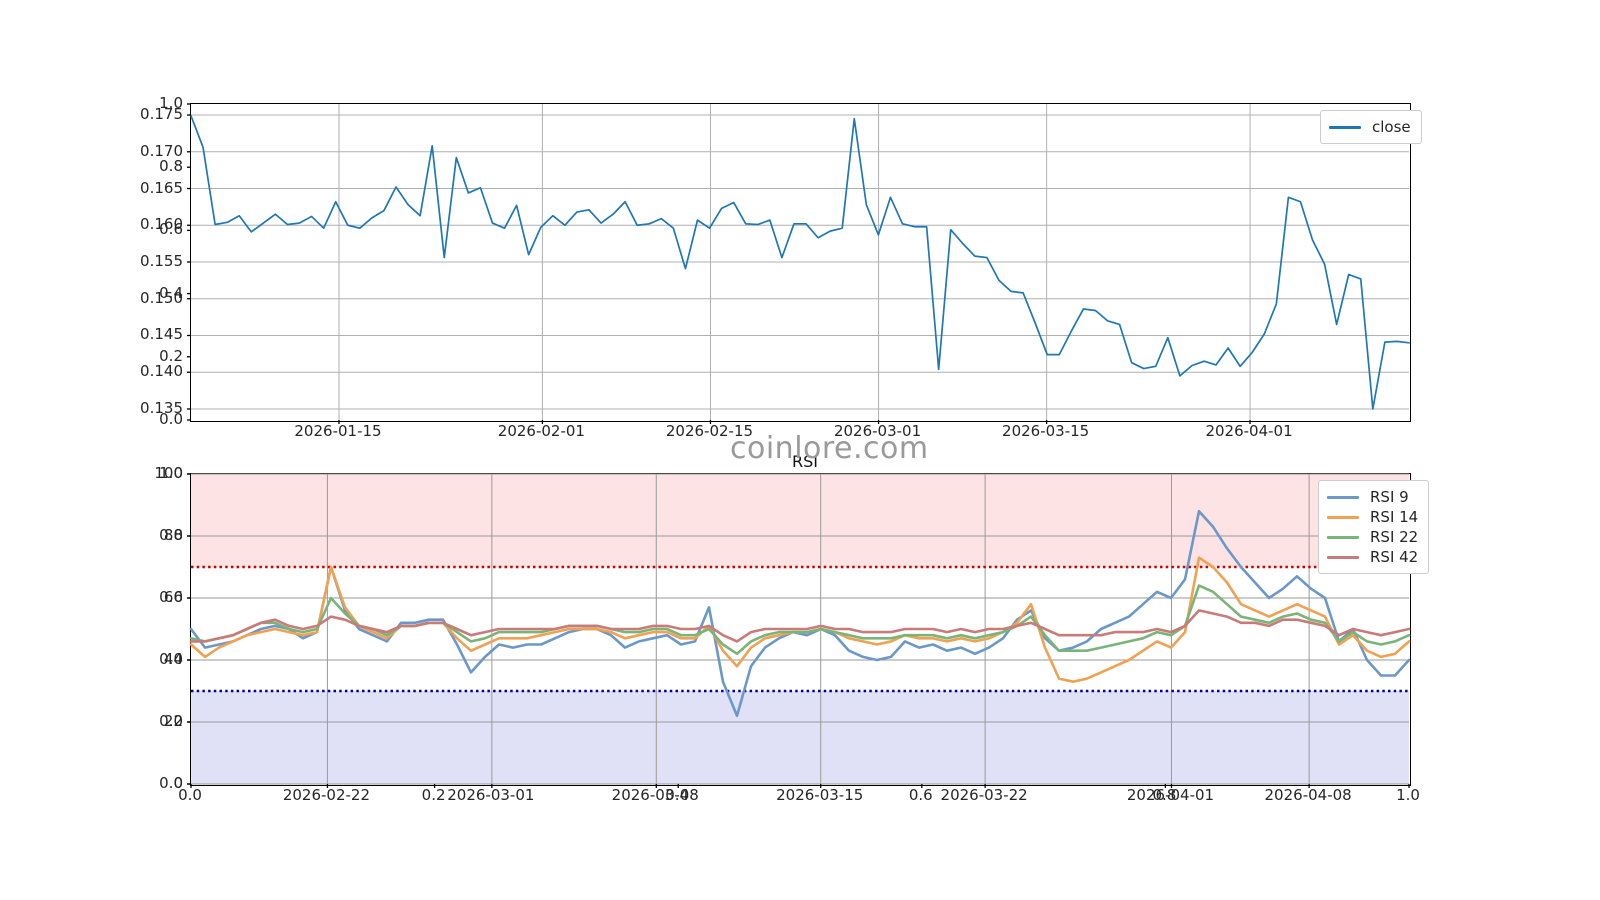 Image resolution: width=1600 pixels, height=900 pixels. Describe the element at coordinates (171, 292) in the screenshot. I see `price-y-norm-tick-0.4: 0.4` at that location.